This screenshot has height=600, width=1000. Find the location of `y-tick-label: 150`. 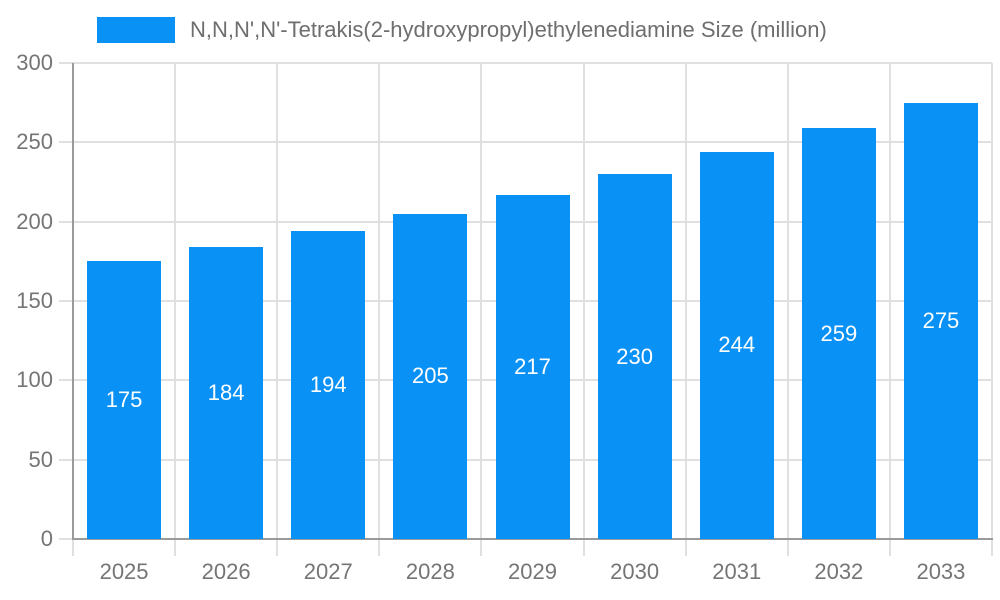

y-tick-label: 150 is located at coordinates (34, 300).